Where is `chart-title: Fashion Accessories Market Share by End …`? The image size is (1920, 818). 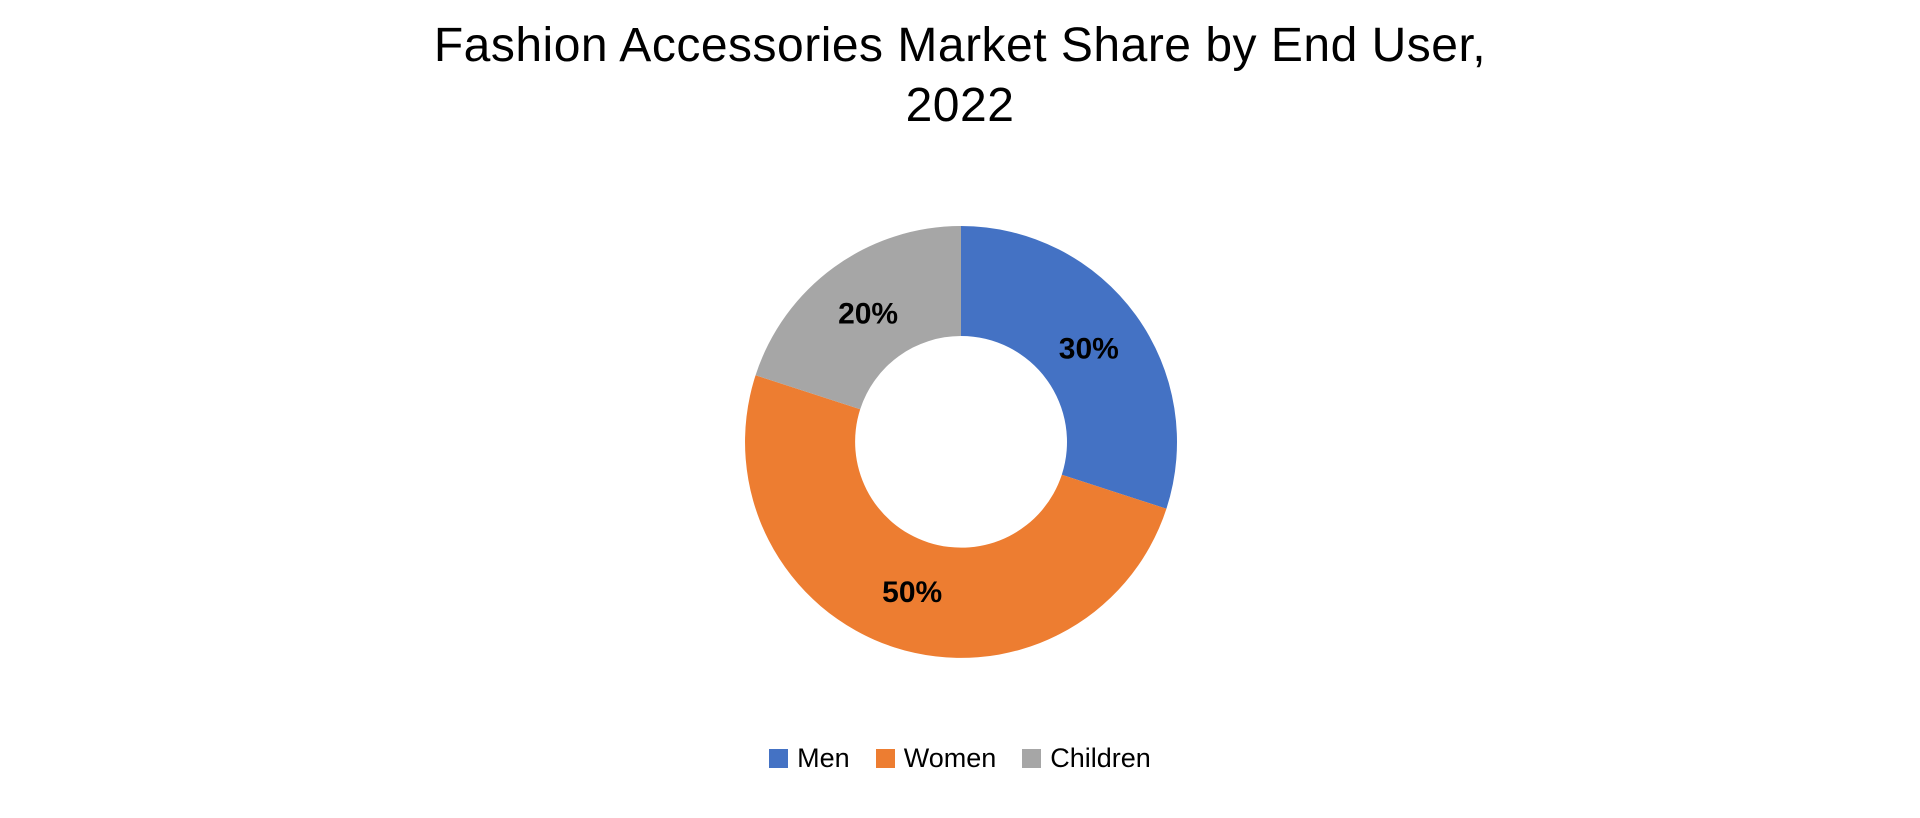 chart-title: Fashion Accessories Market Share by End … is located at coordinates (960, 76).